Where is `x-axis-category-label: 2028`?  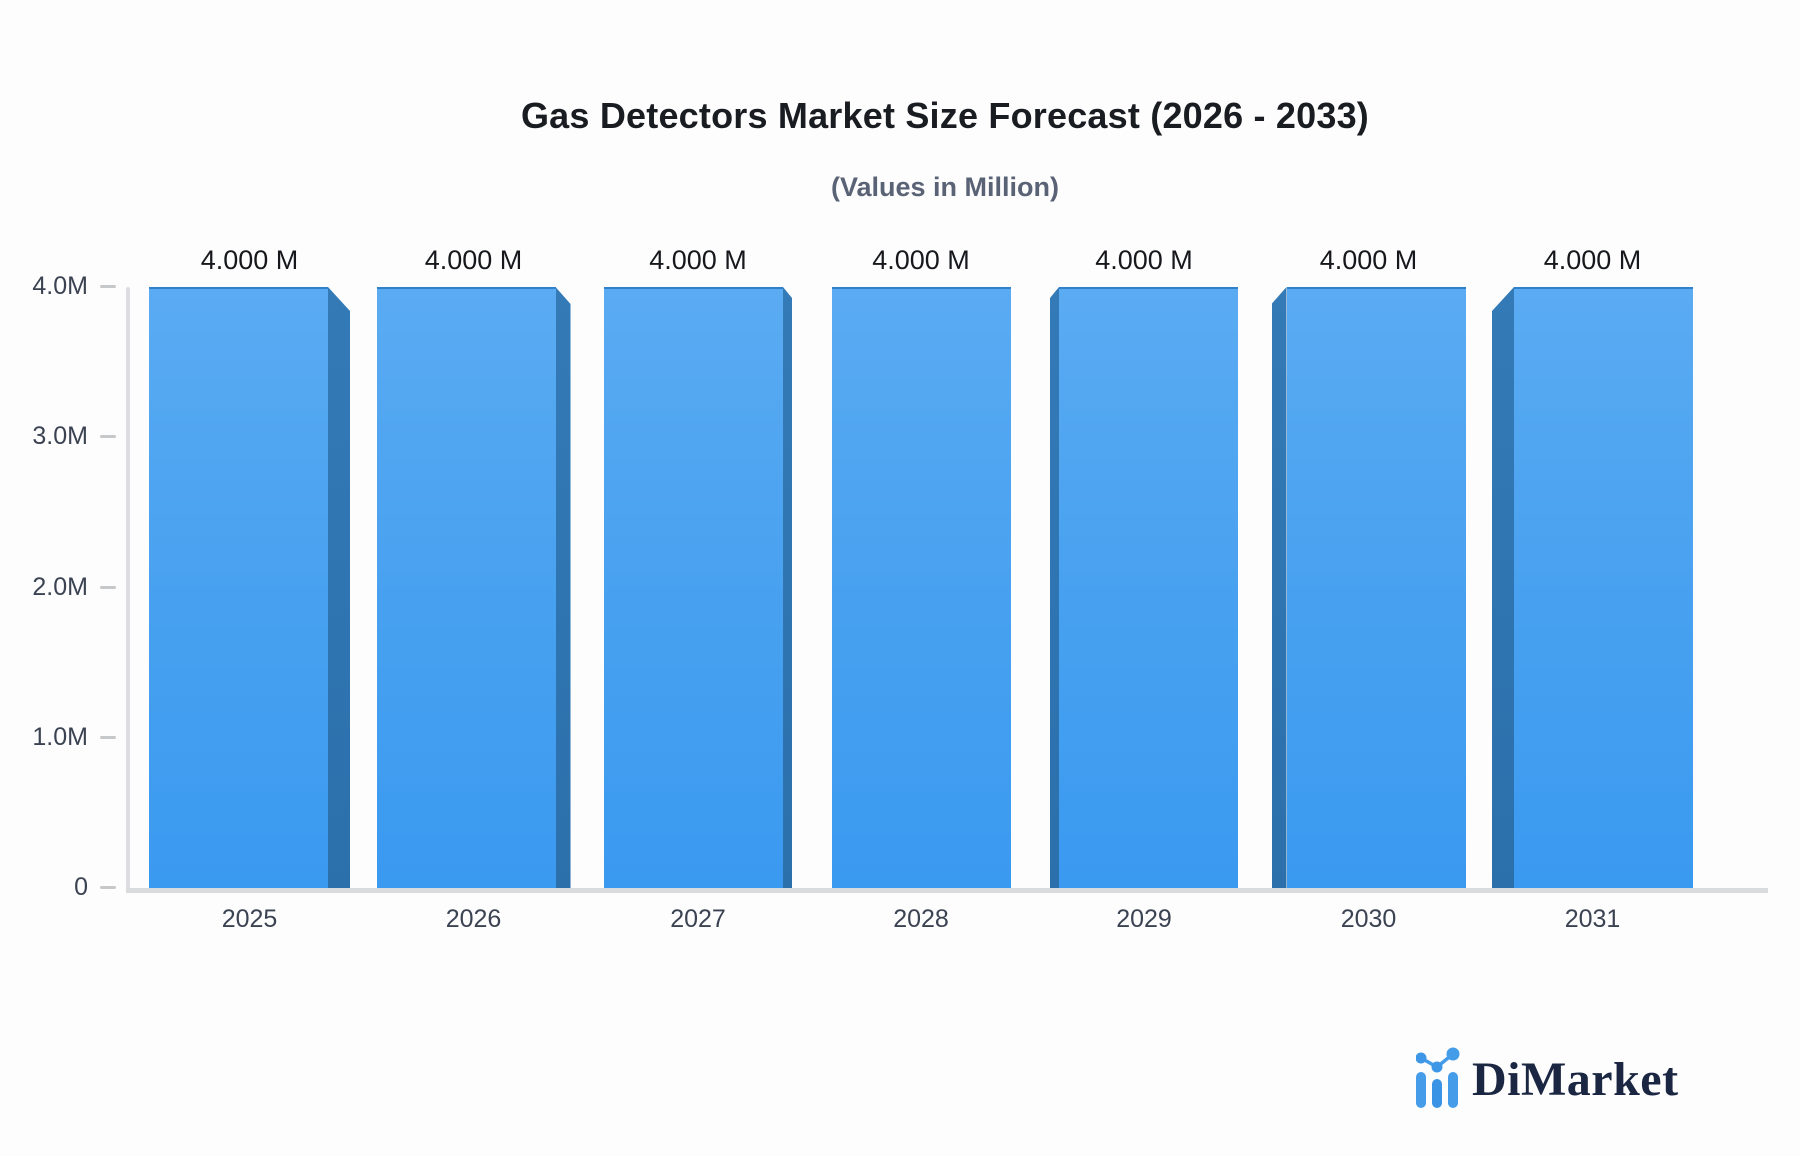
x-axis-category-label: 2028 is located at coordinates (921, 919).